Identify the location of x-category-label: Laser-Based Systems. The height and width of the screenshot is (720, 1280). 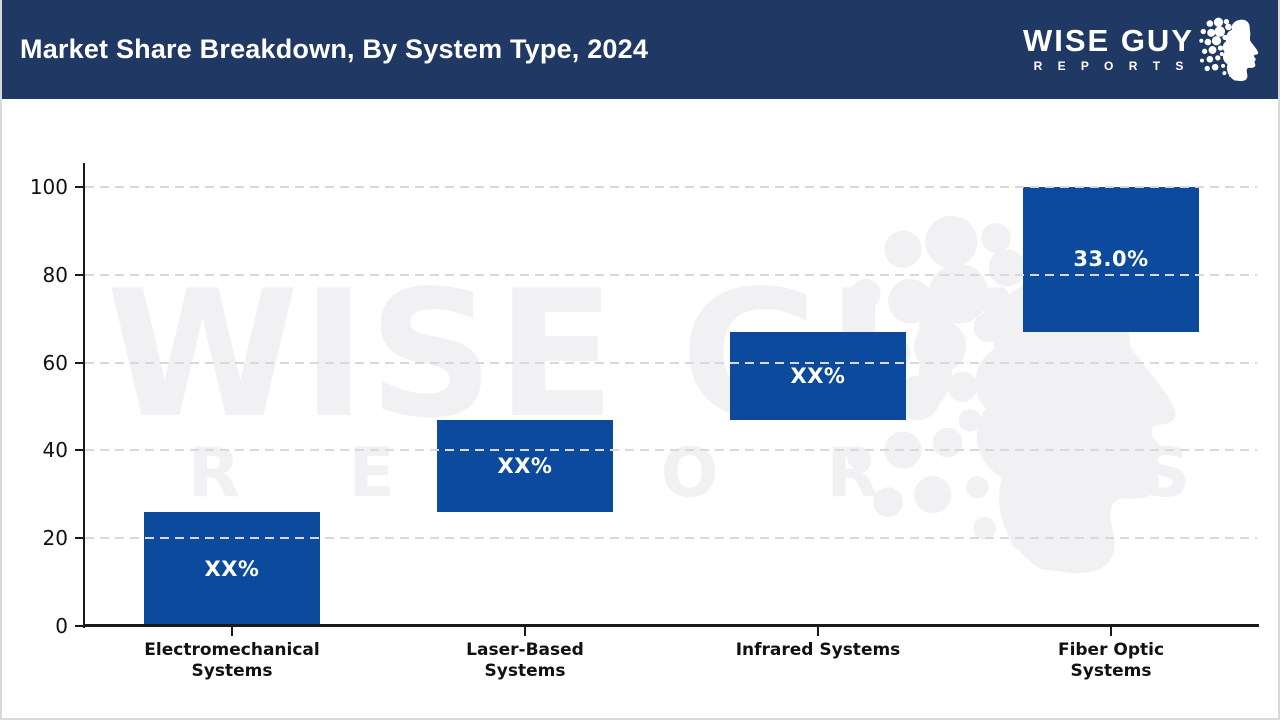
(525, 661).